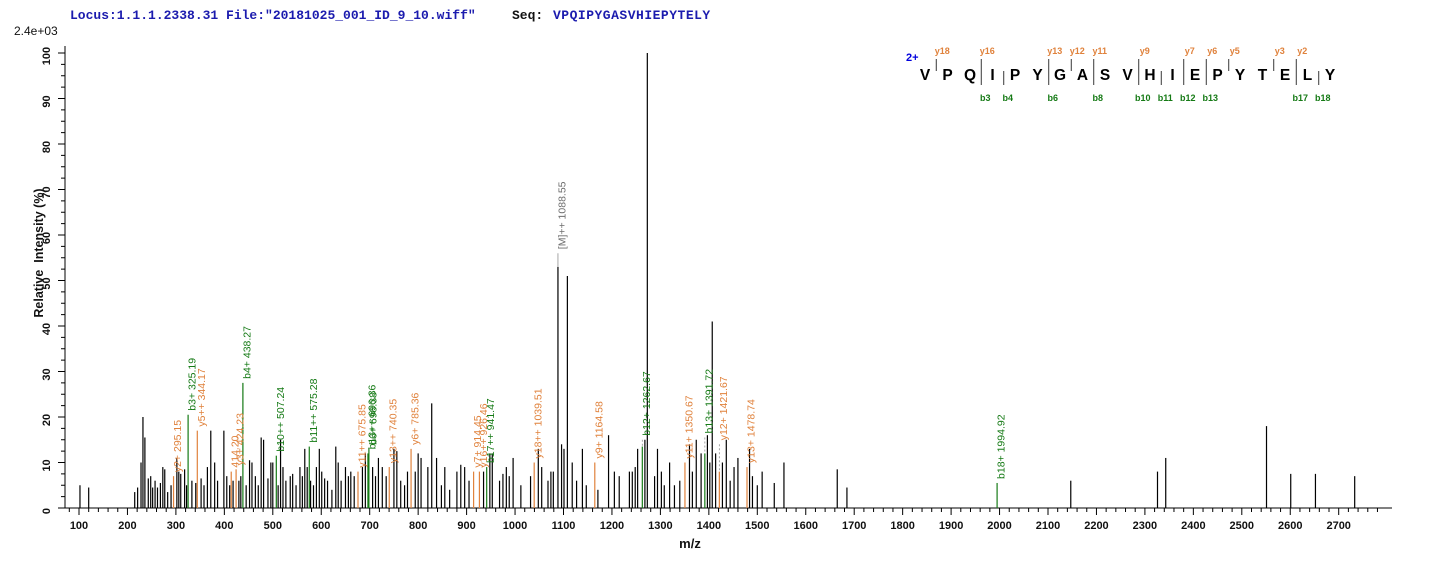  What do you see at coordinates (1149, 75) in the screenshot?
I see `residue-letter: H` at bounding box center [1149, 75].